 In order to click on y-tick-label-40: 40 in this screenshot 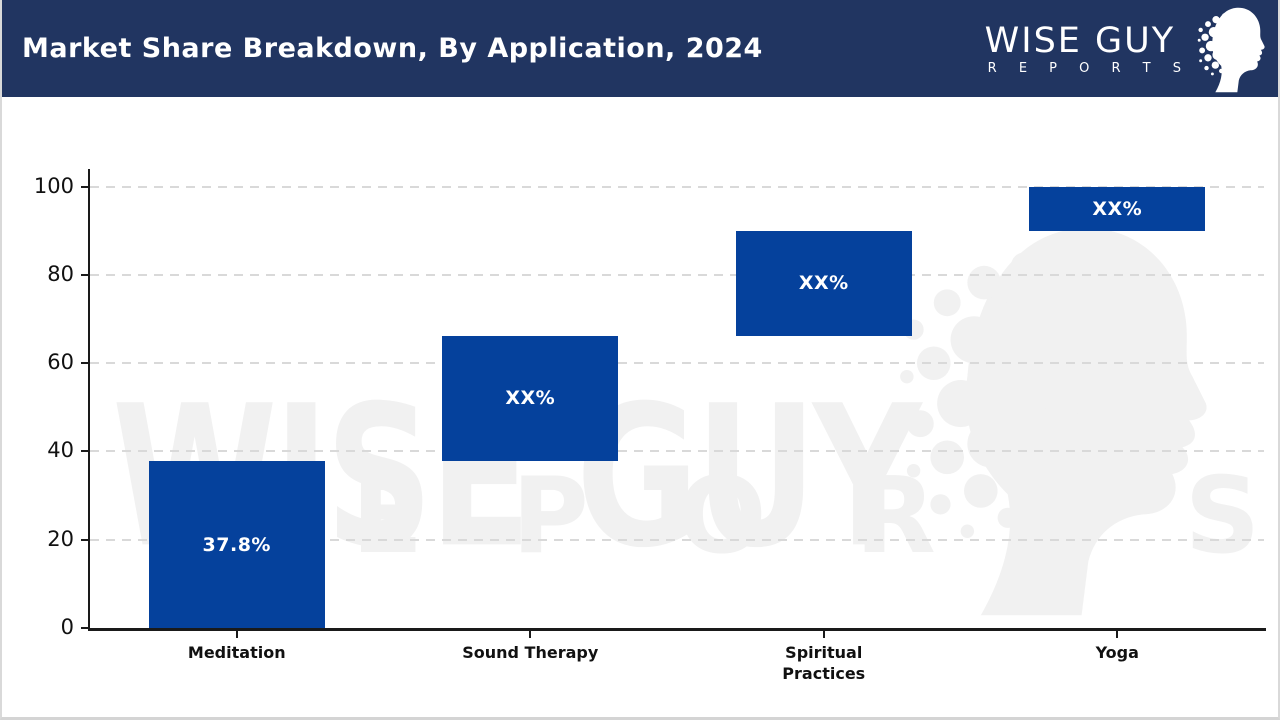, I will do `click(60, 450)`.